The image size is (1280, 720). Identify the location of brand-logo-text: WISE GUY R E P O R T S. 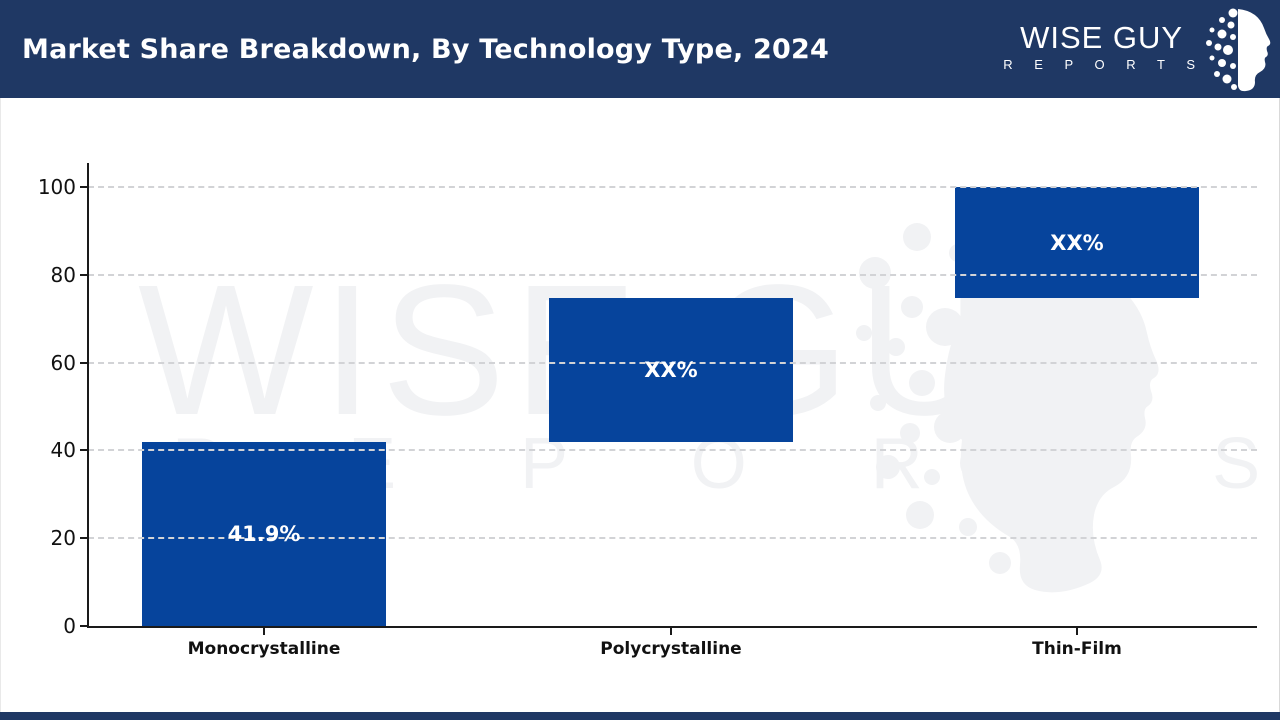
(1101, 46).